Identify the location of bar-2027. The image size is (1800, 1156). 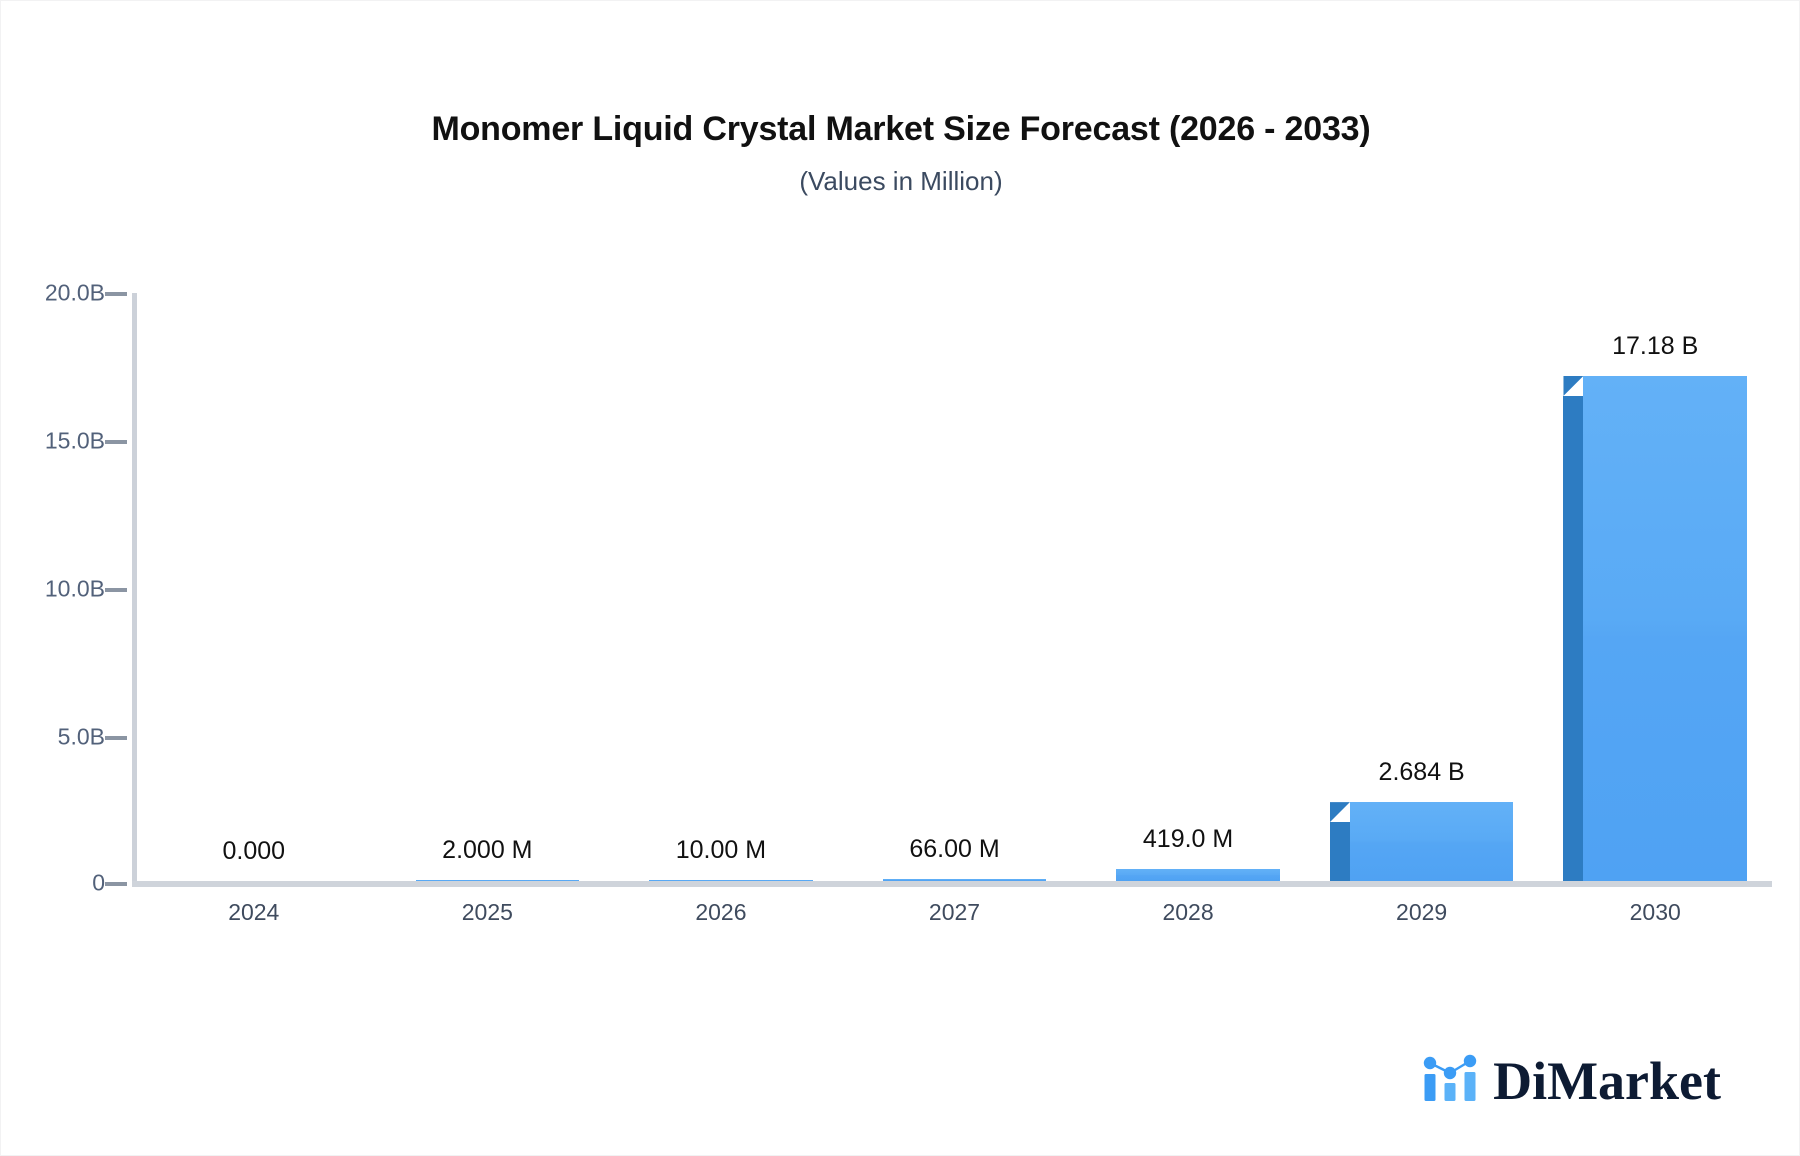
(964, 880).